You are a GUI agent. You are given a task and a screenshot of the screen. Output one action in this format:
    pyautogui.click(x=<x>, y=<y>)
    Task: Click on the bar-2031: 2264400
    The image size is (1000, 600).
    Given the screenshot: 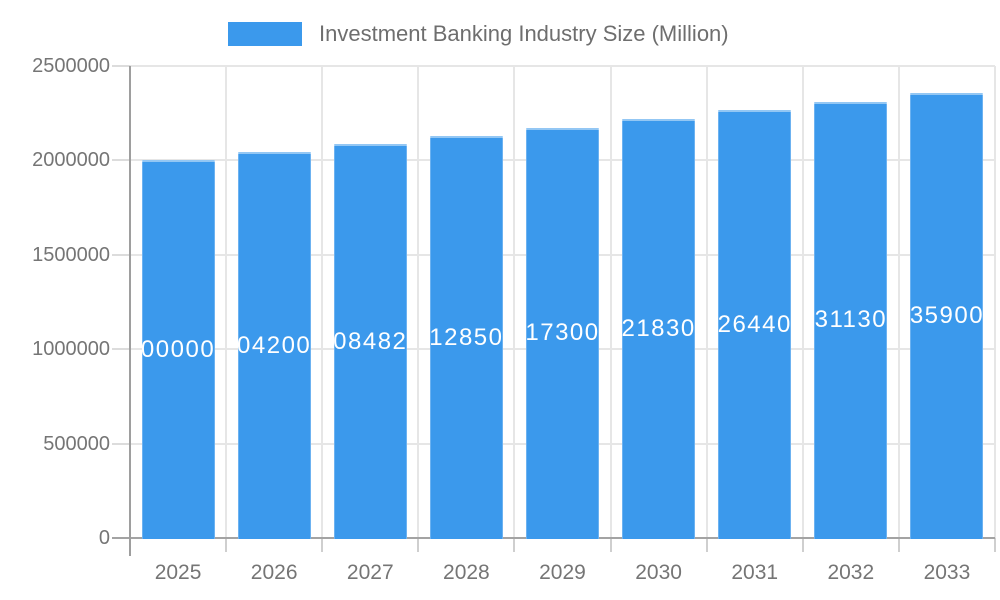 What is the action you would take?
    pyautogui.click(x=755, y=324)
    